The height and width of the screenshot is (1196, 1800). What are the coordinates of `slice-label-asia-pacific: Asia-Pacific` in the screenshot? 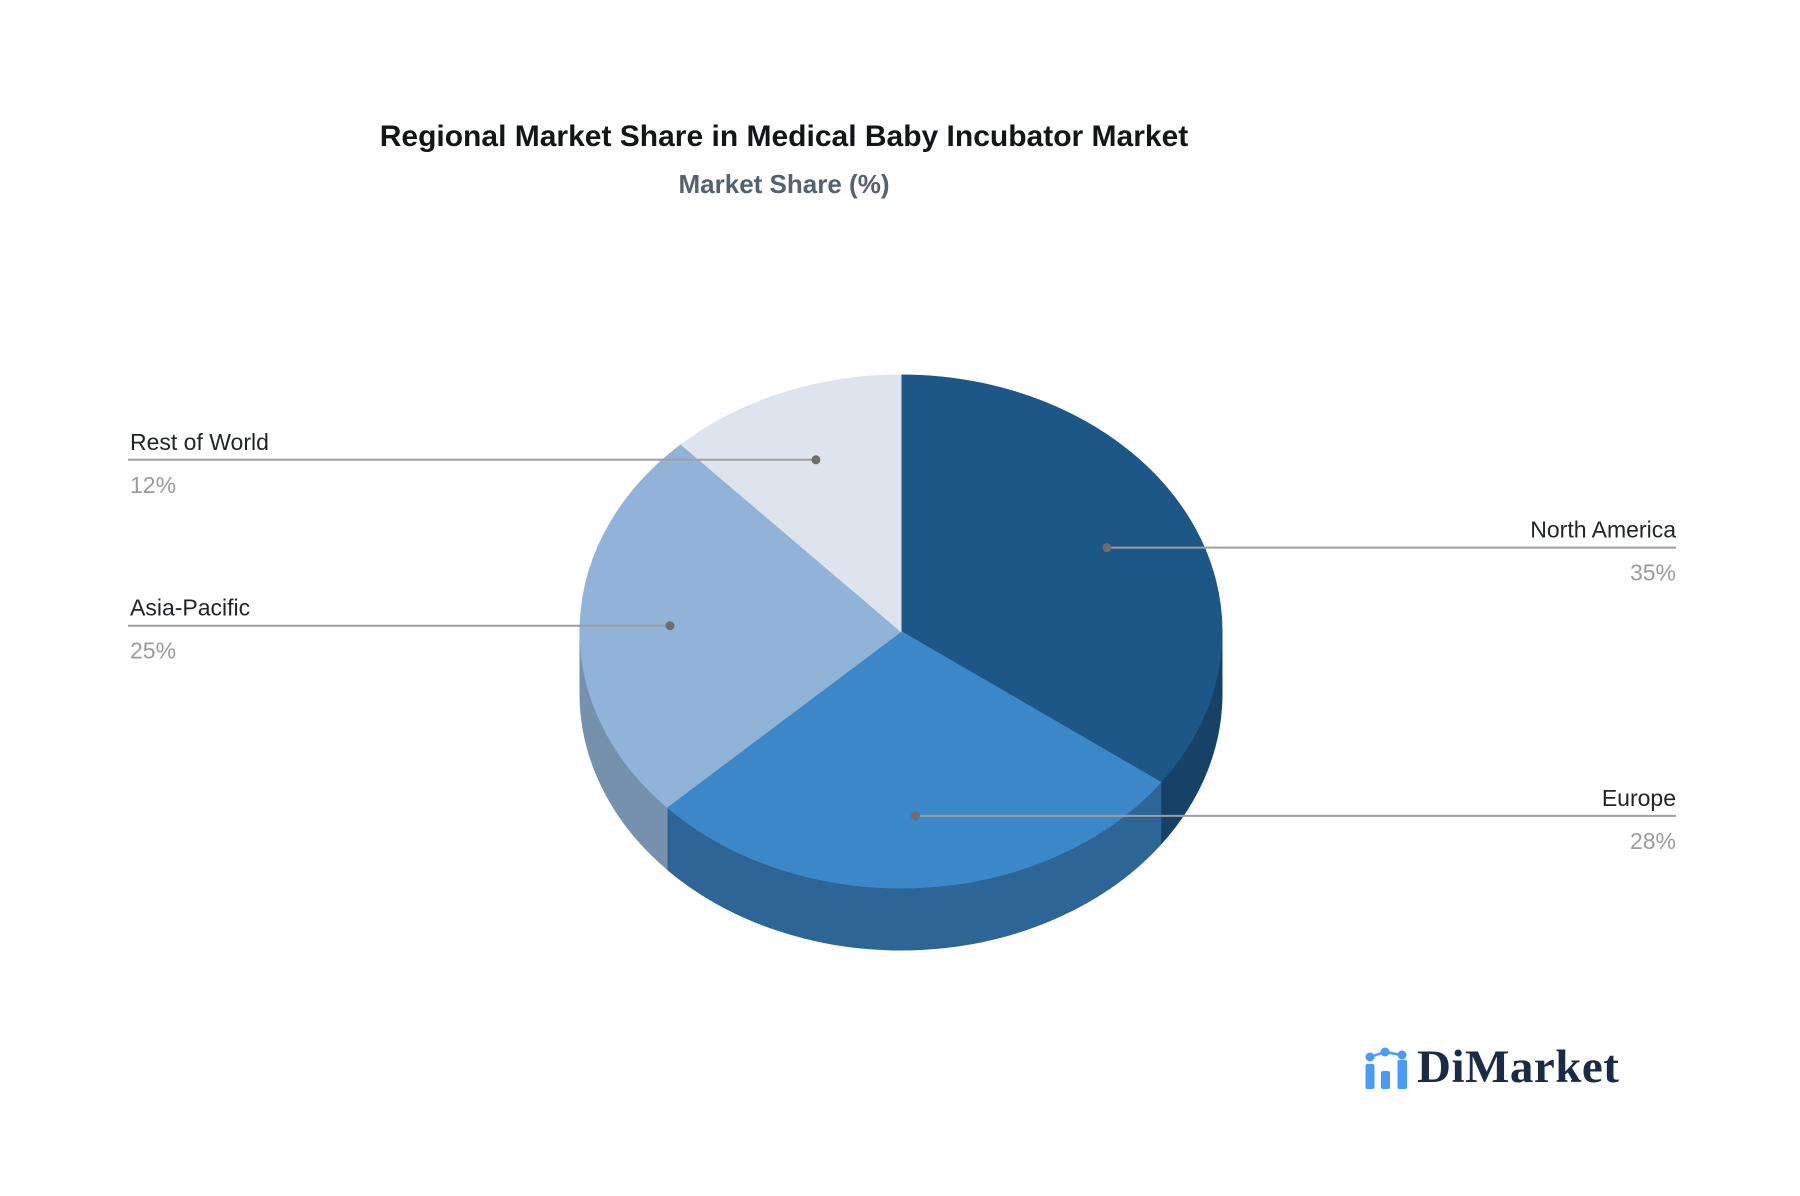 It's located at (190, 608).